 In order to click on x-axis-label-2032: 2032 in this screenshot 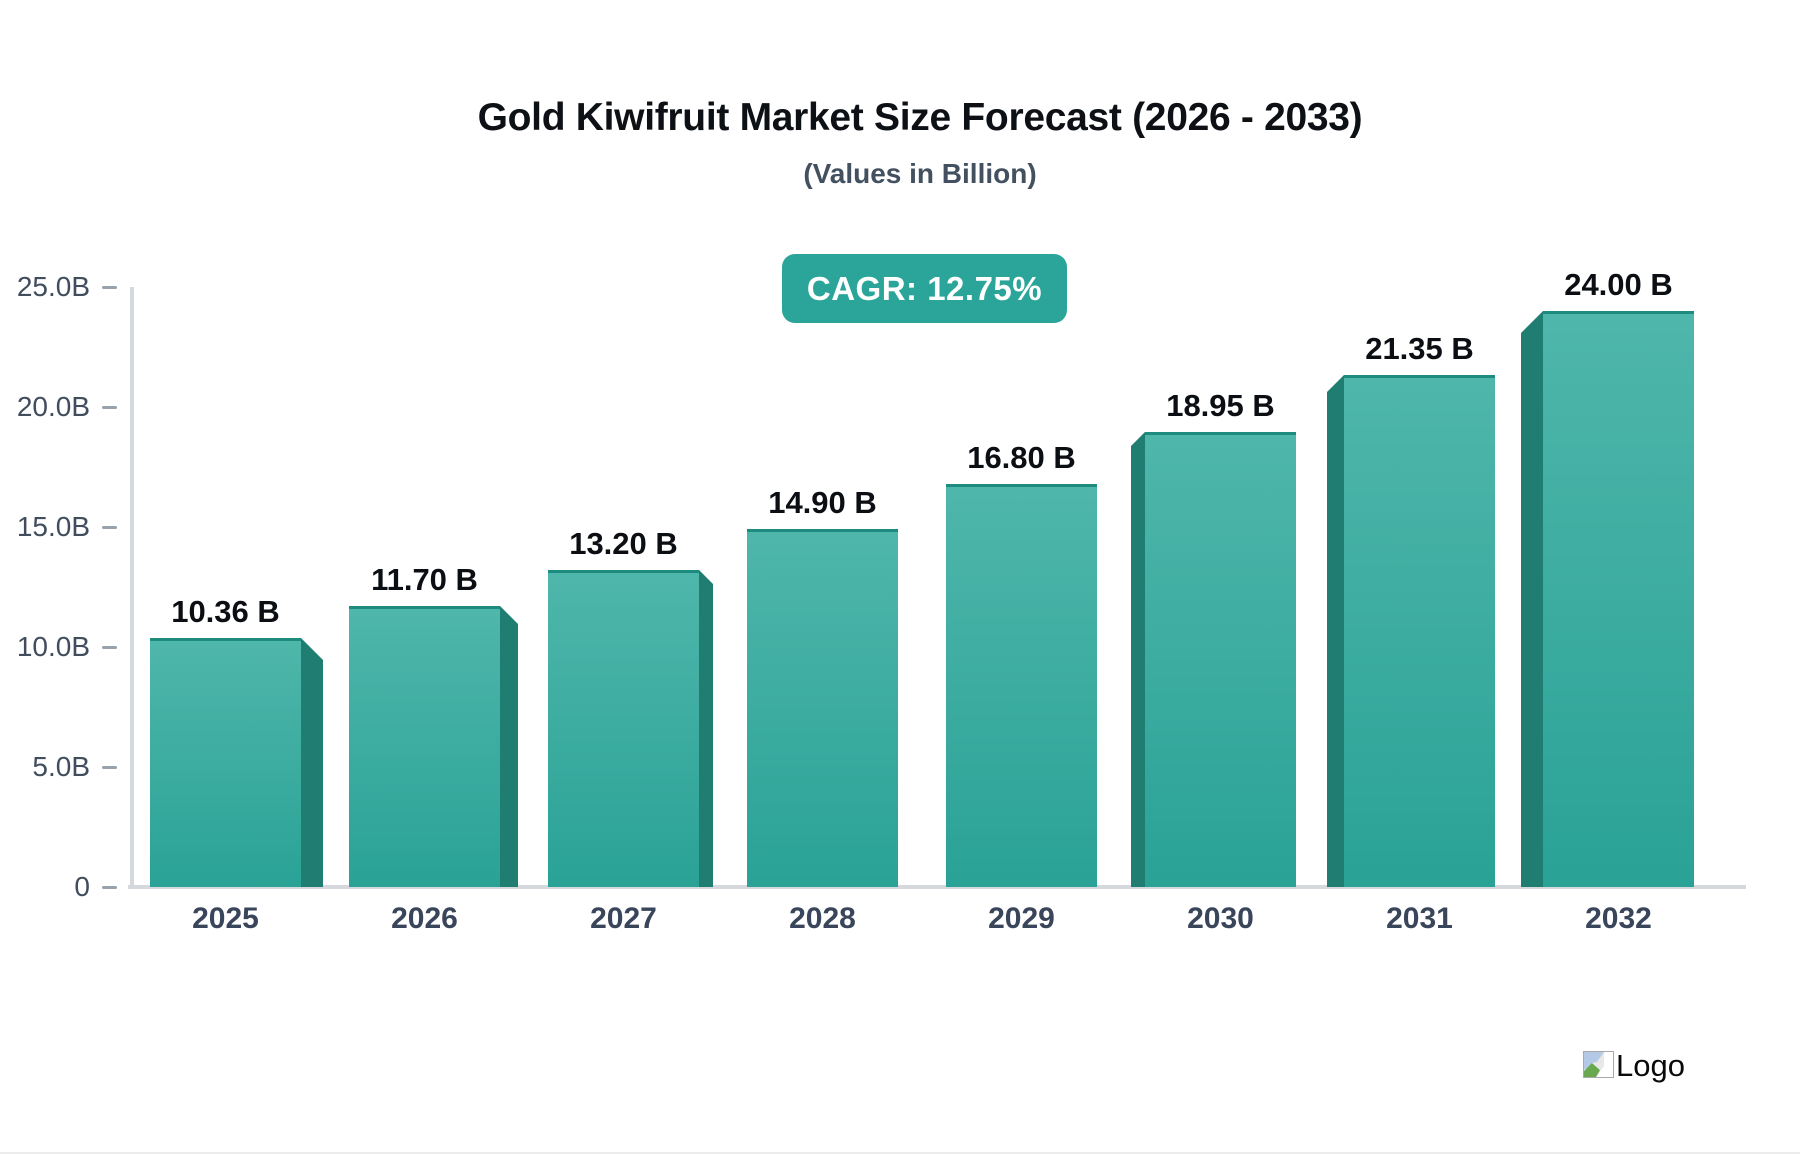, I will do `click(1618, 918)`.